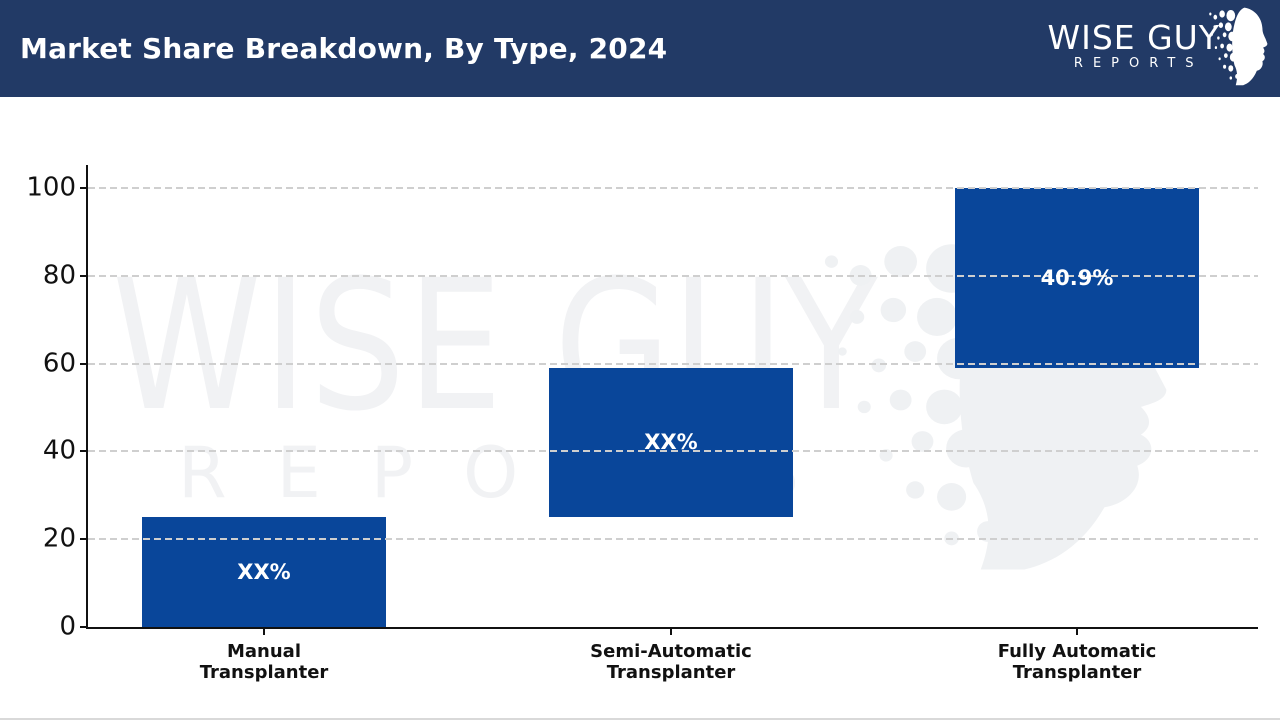  Describe the element at coordinates (344, 48) in the screenshot. I see `page-title: Market Share Breakdown, By Type, 2024` at that location.